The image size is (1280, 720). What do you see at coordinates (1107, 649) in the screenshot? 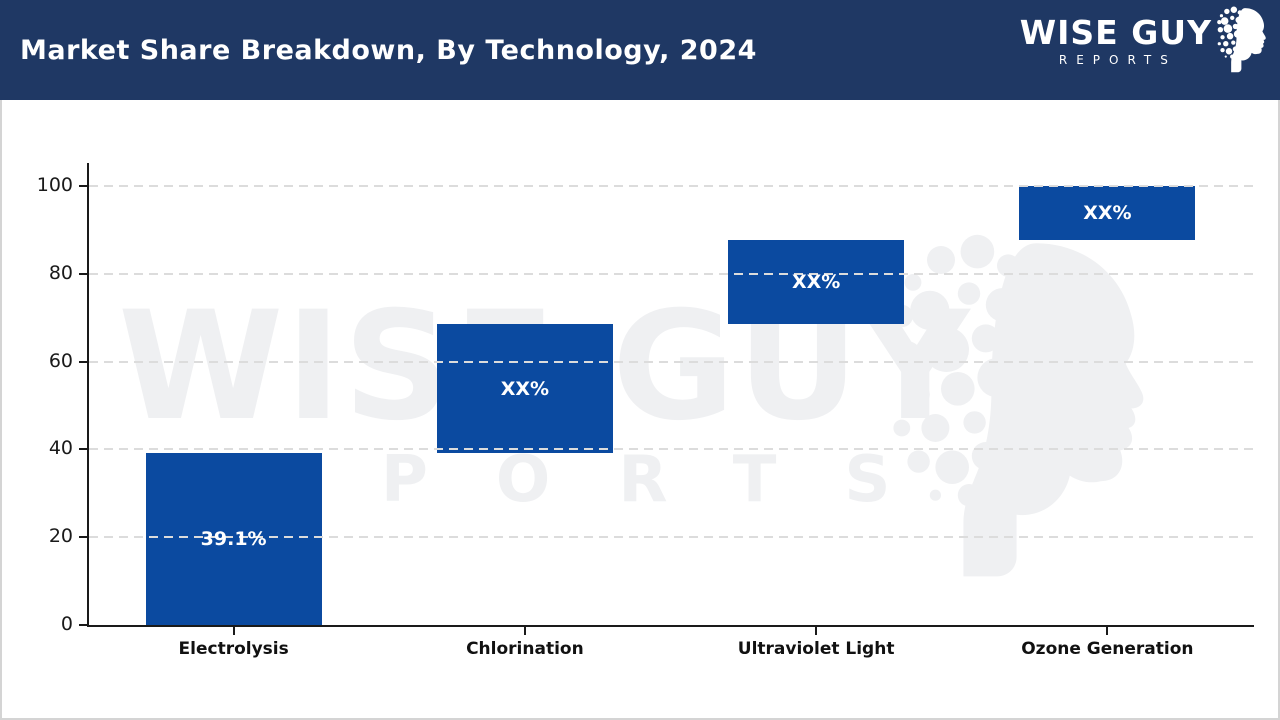
I see `x-tick-label-ozone-generation: Ozone Generation` at bounding box center [1107, 649].